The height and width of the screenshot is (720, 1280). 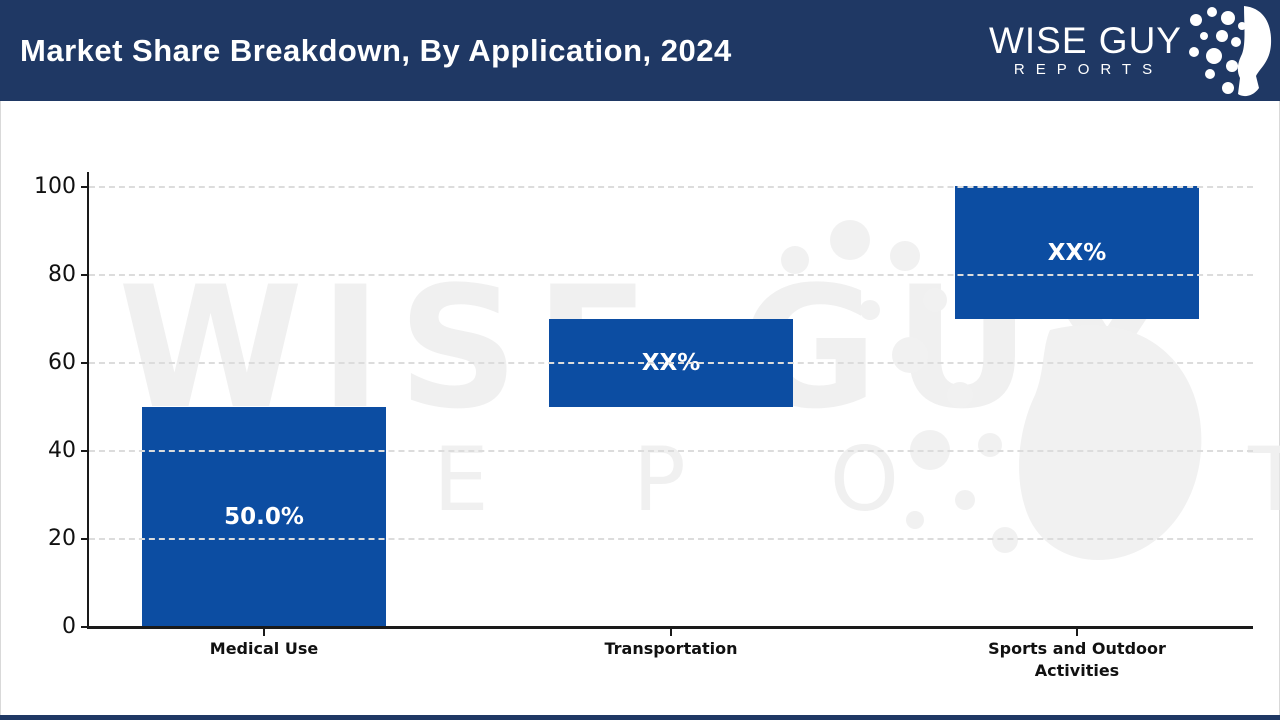 I want to click on y-tick-label: 60, so click(x=62, y=362).